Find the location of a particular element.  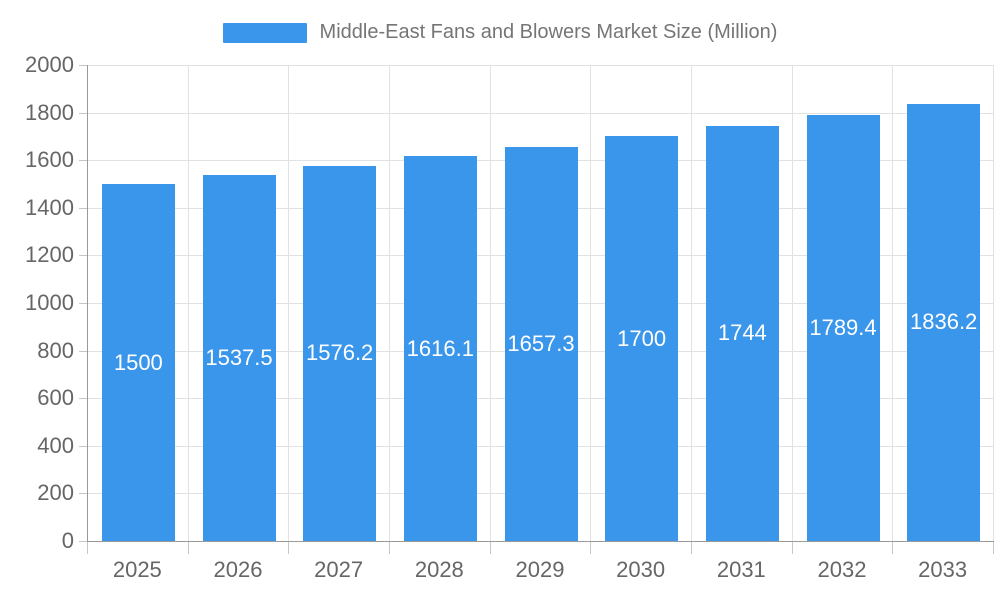

y-axis-label: 1800 is located at coordinates (49, 112).